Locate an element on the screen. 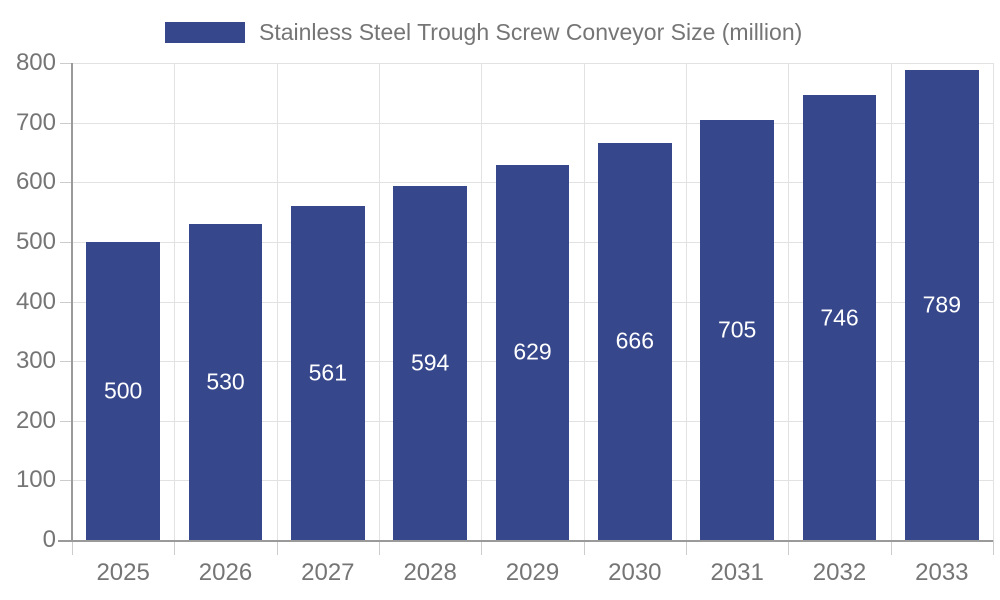 The image size is (1000, 600). bar-value-label: 594 is located at coordinates (430, 362).